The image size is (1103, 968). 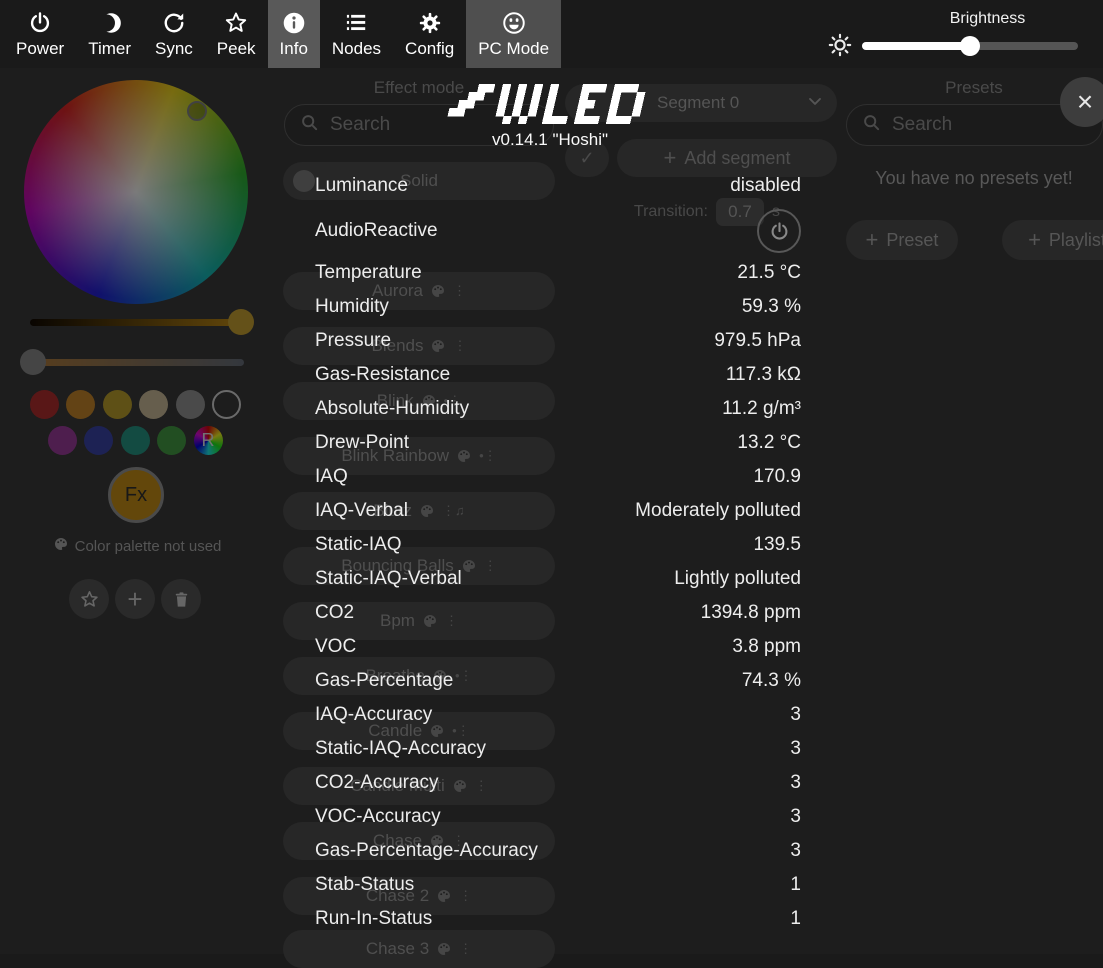 I want to click on info-row-label: IAQ-Verbal, so click(x=361, y=510).